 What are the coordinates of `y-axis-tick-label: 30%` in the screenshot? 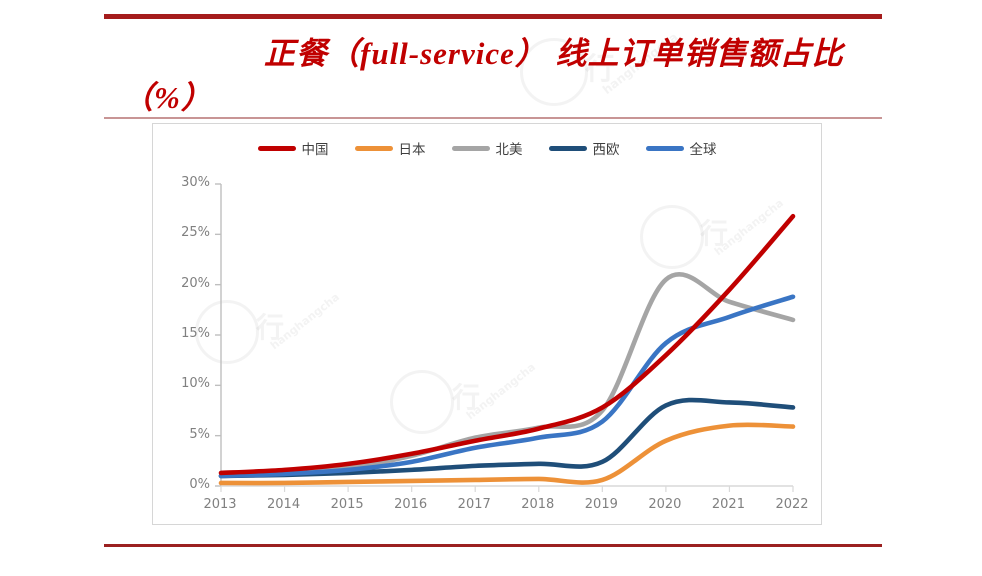 It's located at (195, 182).